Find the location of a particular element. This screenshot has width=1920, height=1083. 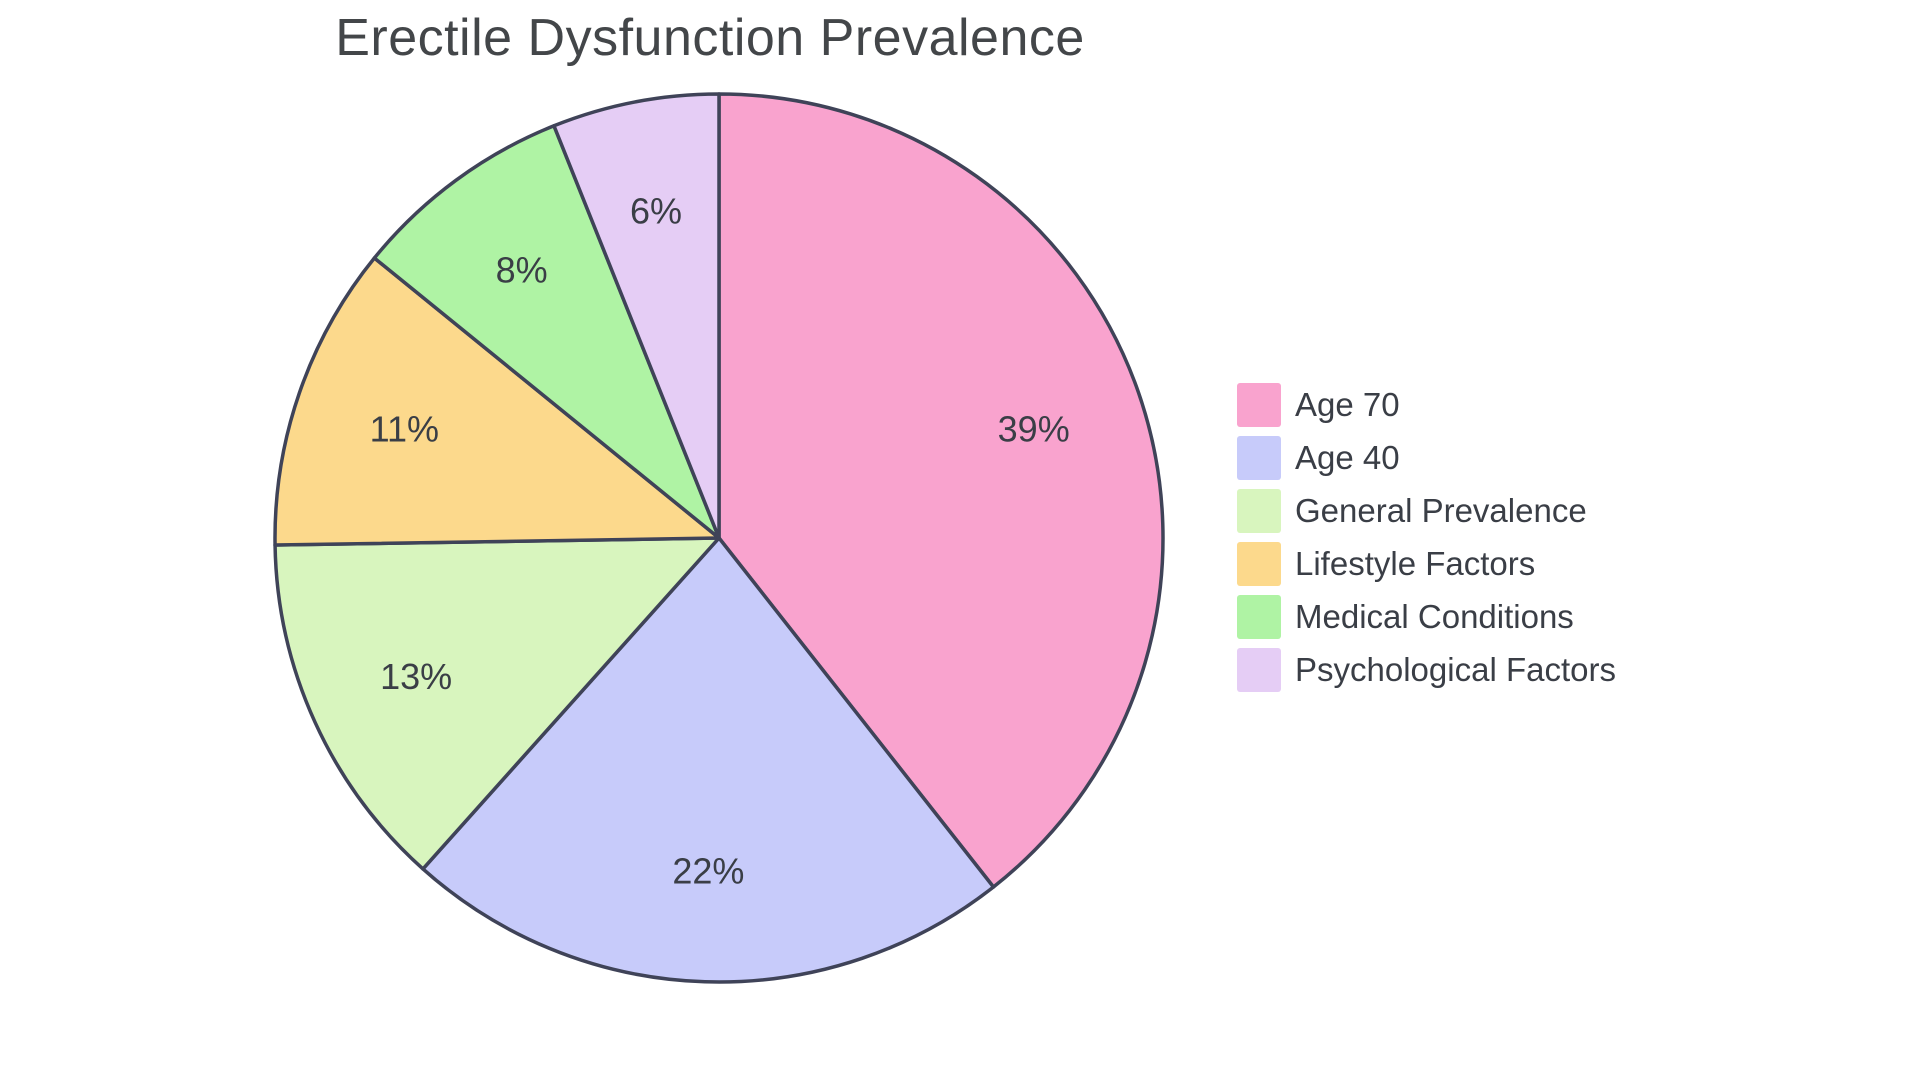

legend-swatch-medical-conditions is located at coordinates (1259, 617).